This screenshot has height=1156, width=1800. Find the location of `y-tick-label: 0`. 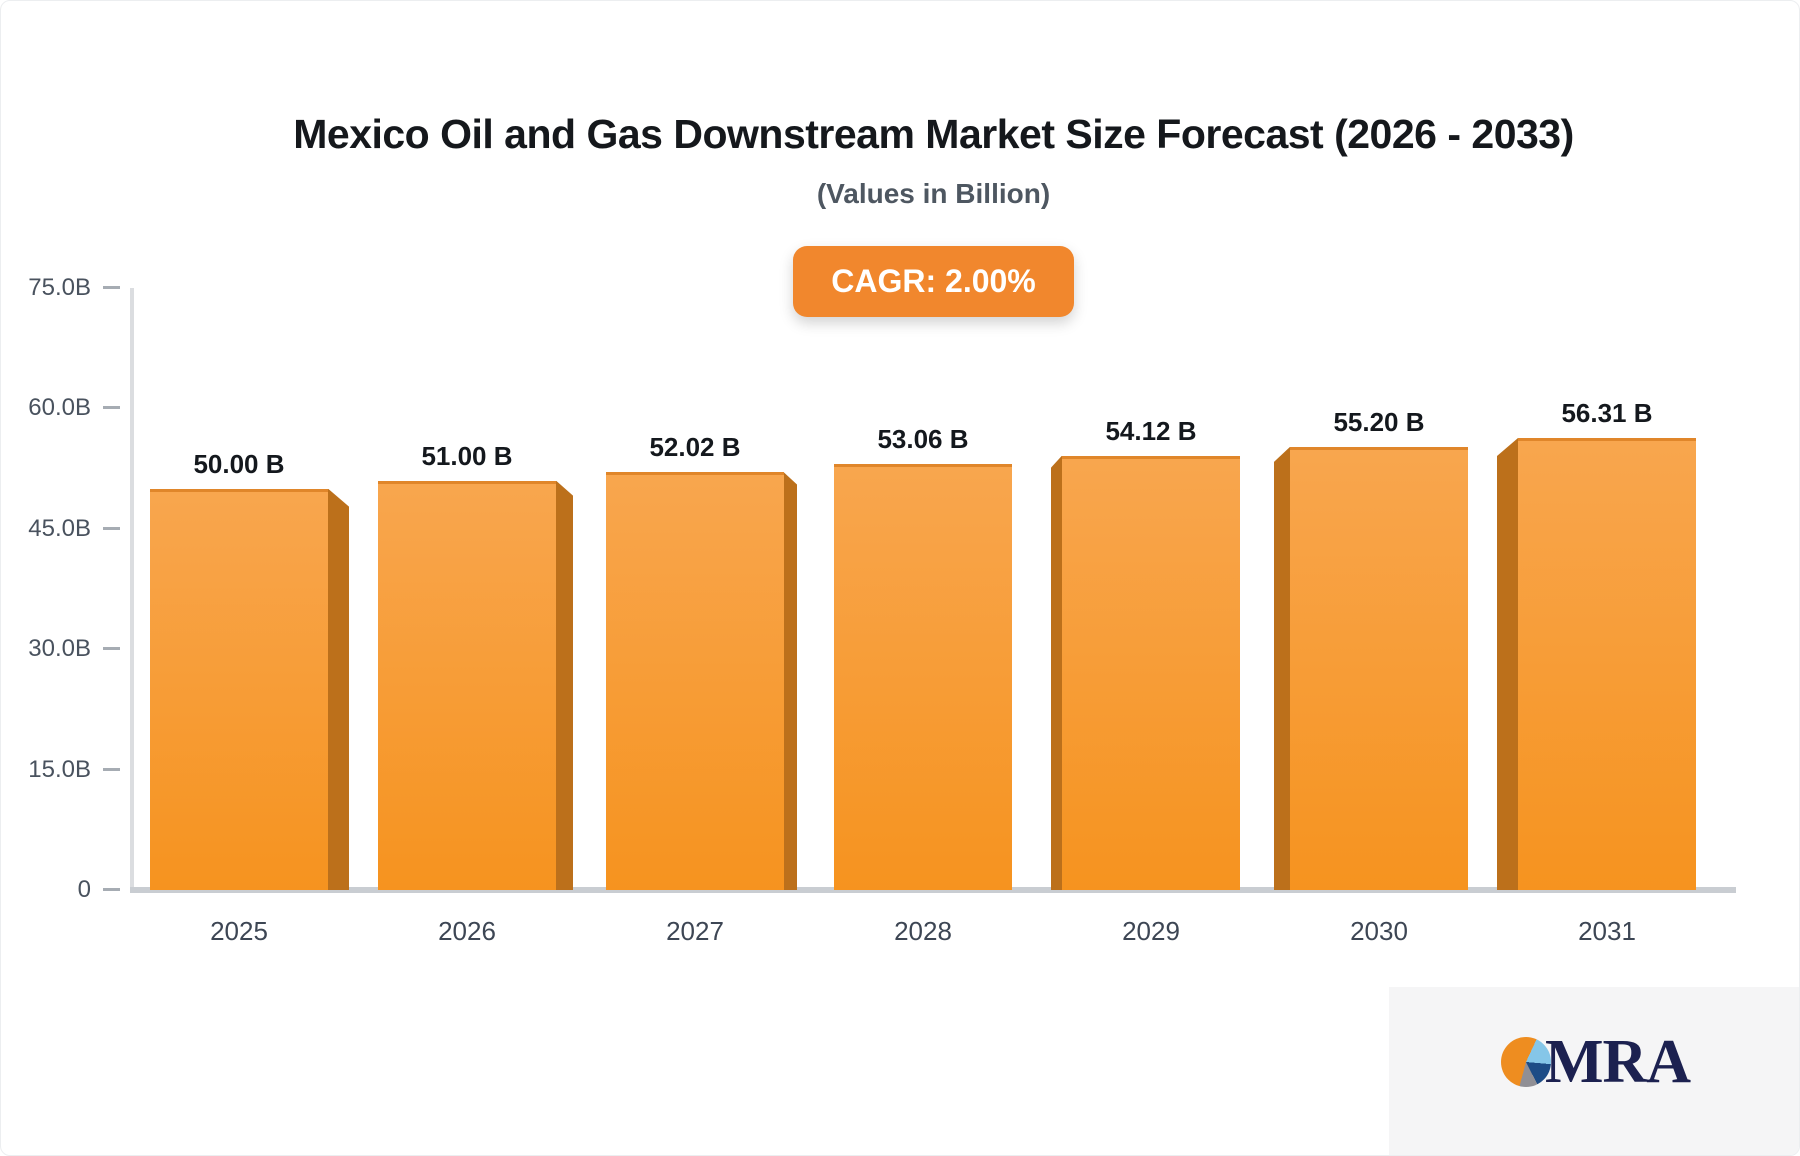

y-tick-label: 0 is located at coordinates (84, 889).